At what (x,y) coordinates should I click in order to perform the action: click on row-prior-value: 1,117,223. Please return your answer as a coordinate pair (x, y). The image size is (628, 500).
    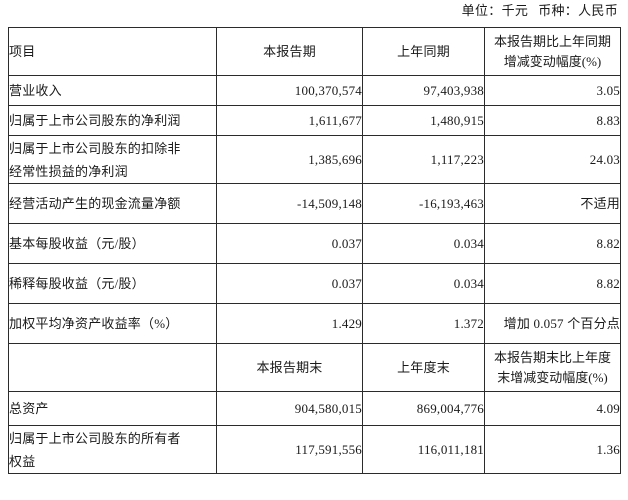
    Looking at the image, I should click on (423, 159).